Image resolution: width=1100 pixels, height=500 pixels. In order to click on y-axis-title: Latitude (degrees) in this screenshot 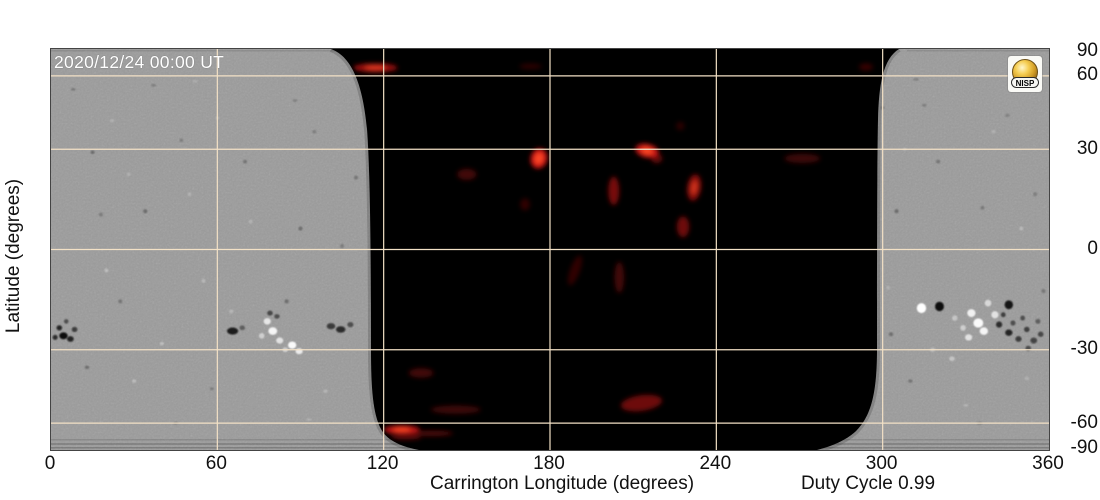, I will do `click(13, 256)`.